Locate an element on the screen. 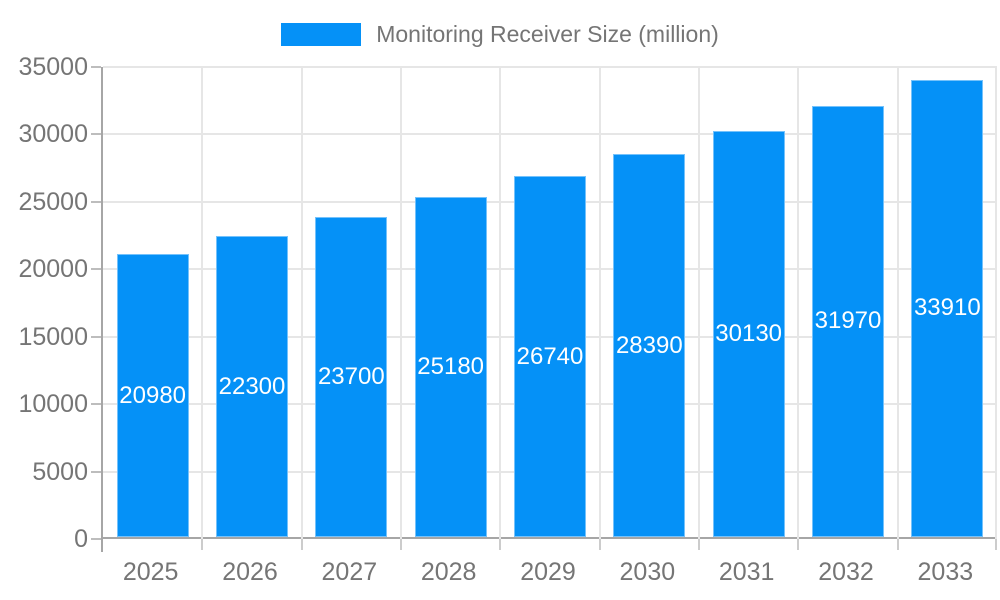  x-axis-tick-label: 2025 is located at coordinates (150, 572).